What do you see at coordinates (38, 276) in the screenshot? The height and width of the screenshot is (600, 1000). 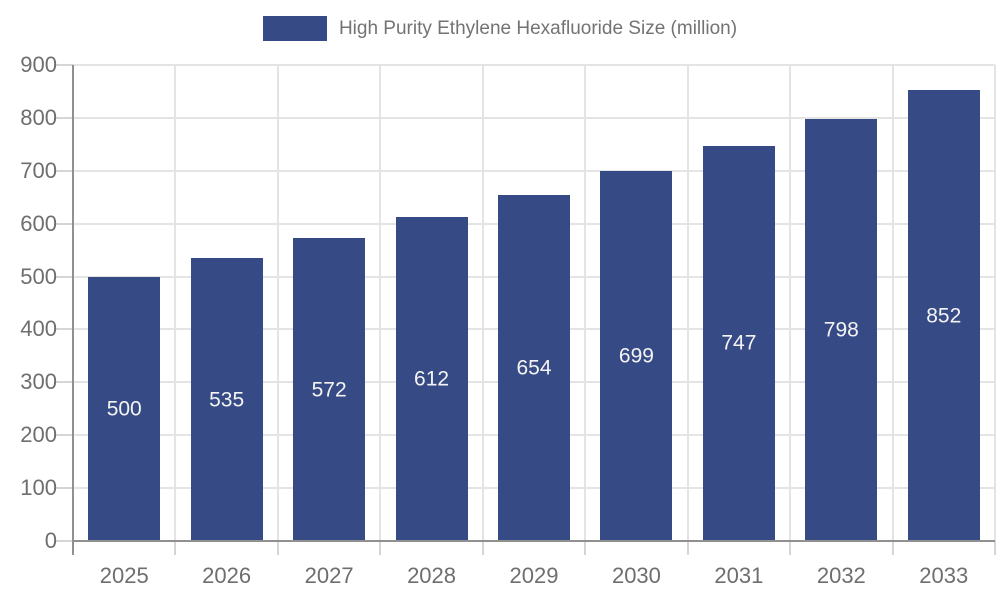 I see `y-axis-tick-label: 500` at bounding box center [38, 276].